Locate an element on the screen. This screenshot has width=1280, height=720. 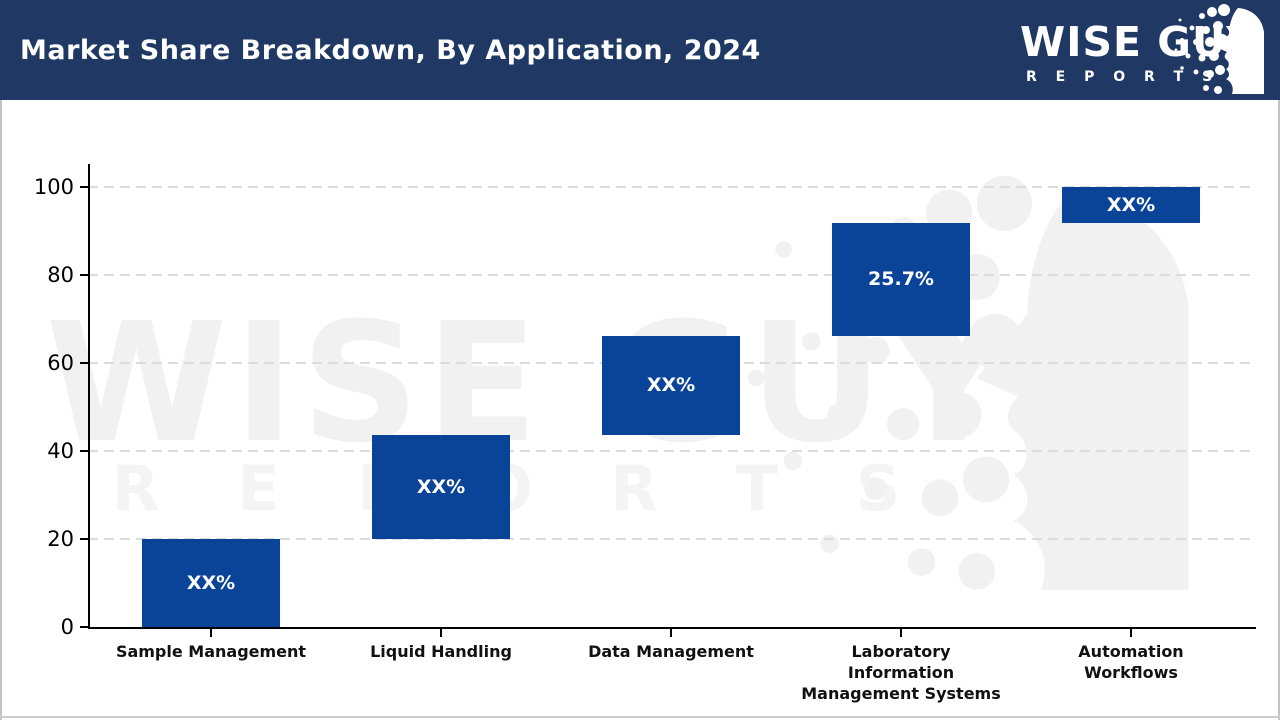
bar-data-management: XX% is located at coordinates (671, 385).